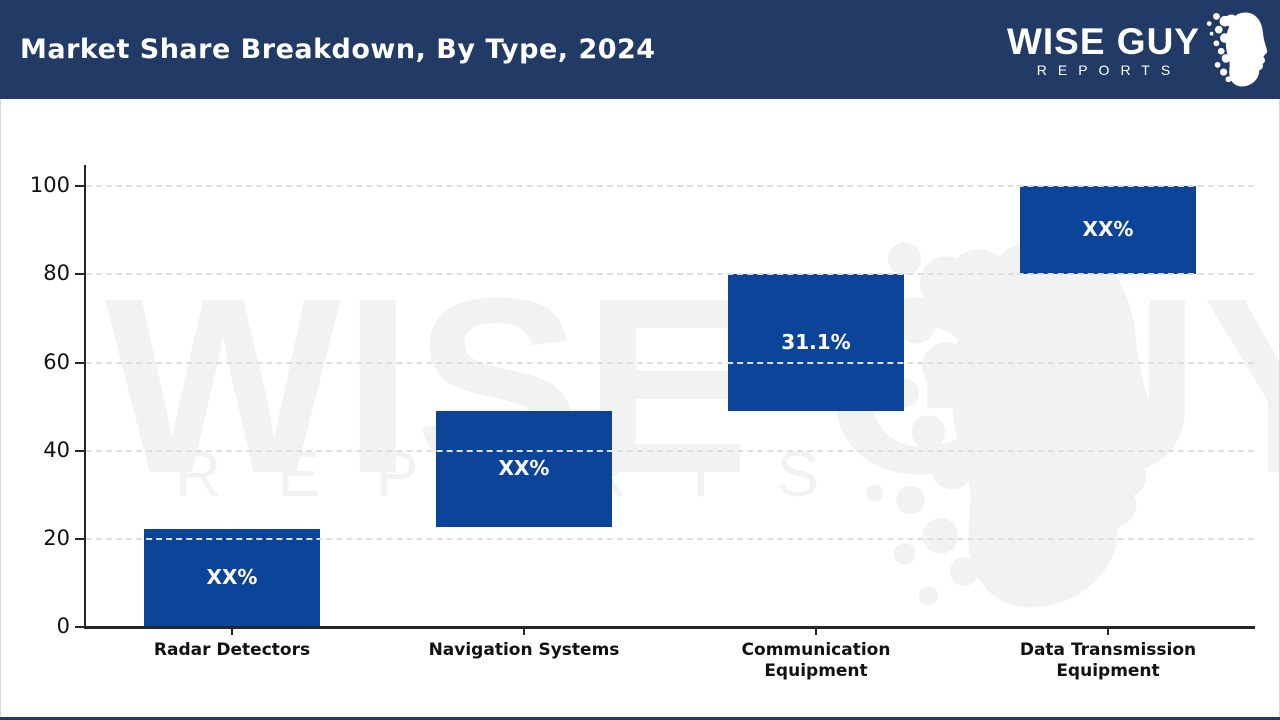  I want to click on footer-bar, so click(640, 718).